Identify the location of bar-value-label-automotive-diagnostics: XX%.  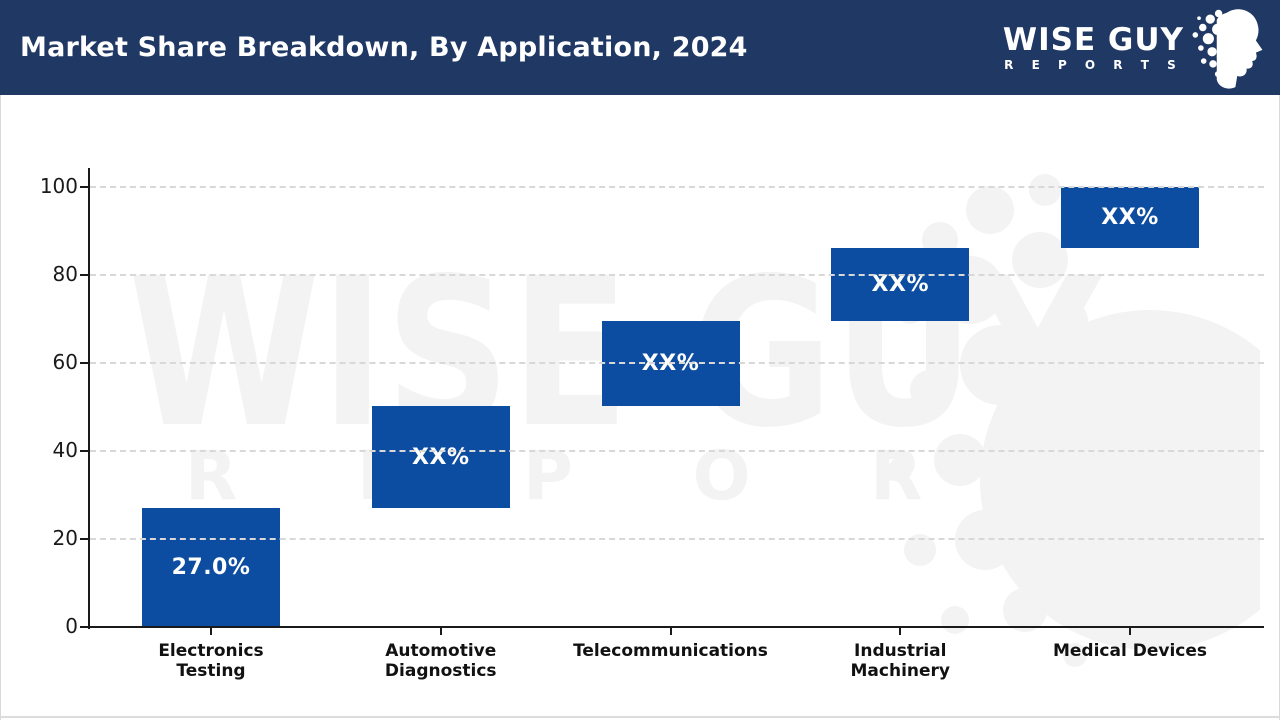
(441, 457).